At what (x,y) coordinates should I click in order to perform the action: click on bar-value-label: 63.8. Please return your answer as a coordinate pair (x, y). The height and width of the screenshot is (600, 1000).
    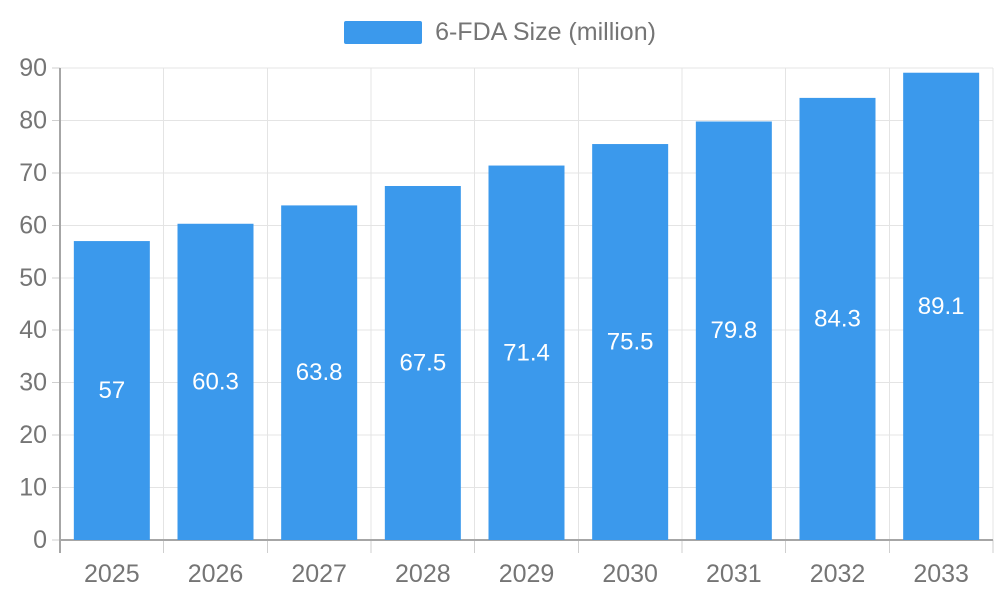
    Looking at the image, I should click on (319, 372).